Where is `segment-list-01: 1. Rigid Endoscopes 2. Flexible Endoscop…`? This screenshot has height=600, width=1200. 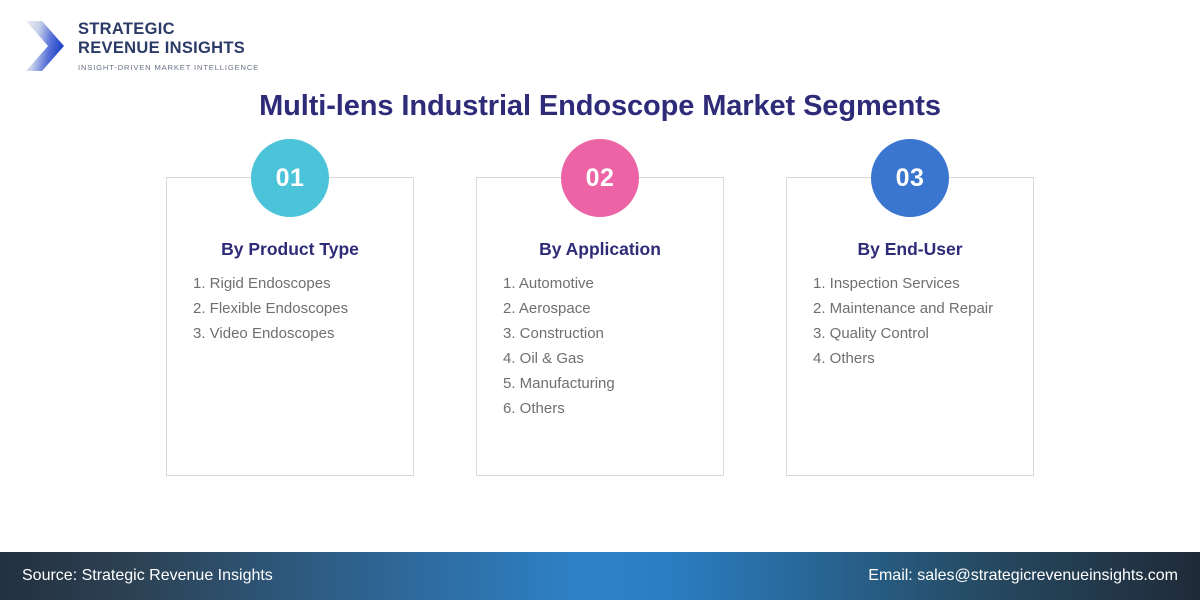
segment-list-01: 1. Rigid Endoscopes 2. Flexible Endoscop… is located at coordinates (296, 308).